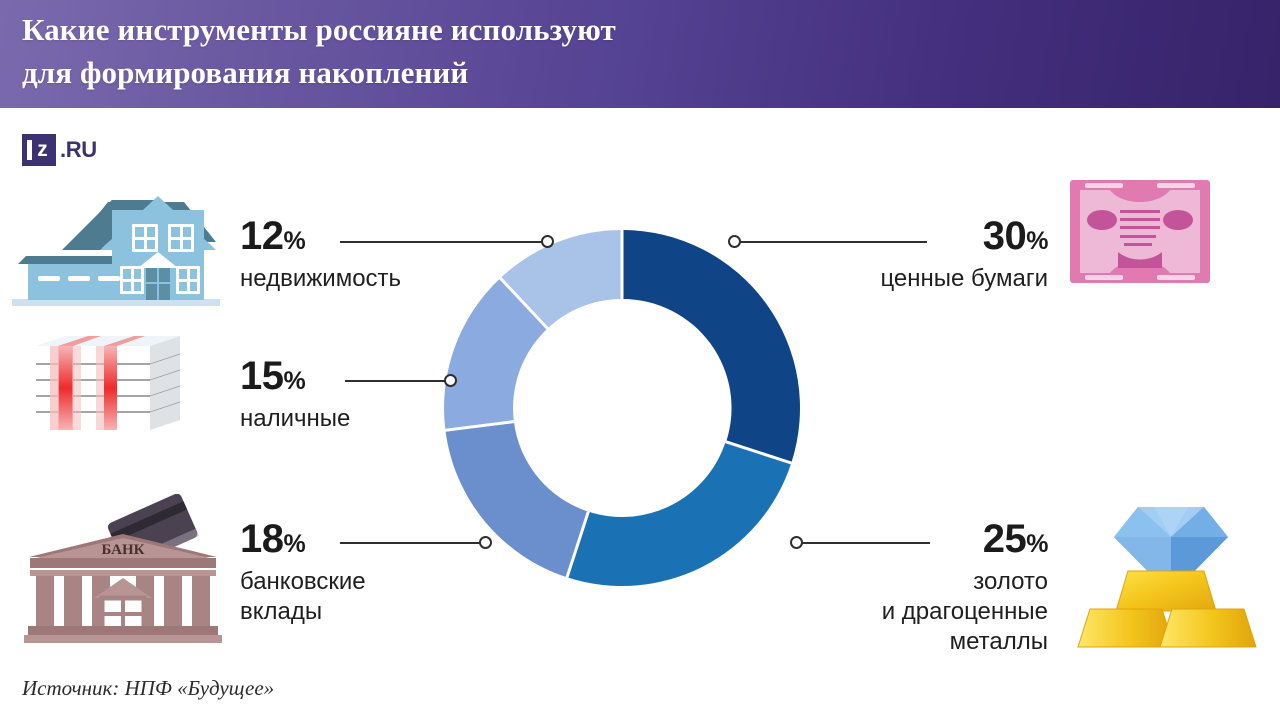 The width and height of the screenshot is (1280, 713). I want to click on leader-dot-securities, so click(734, 241).